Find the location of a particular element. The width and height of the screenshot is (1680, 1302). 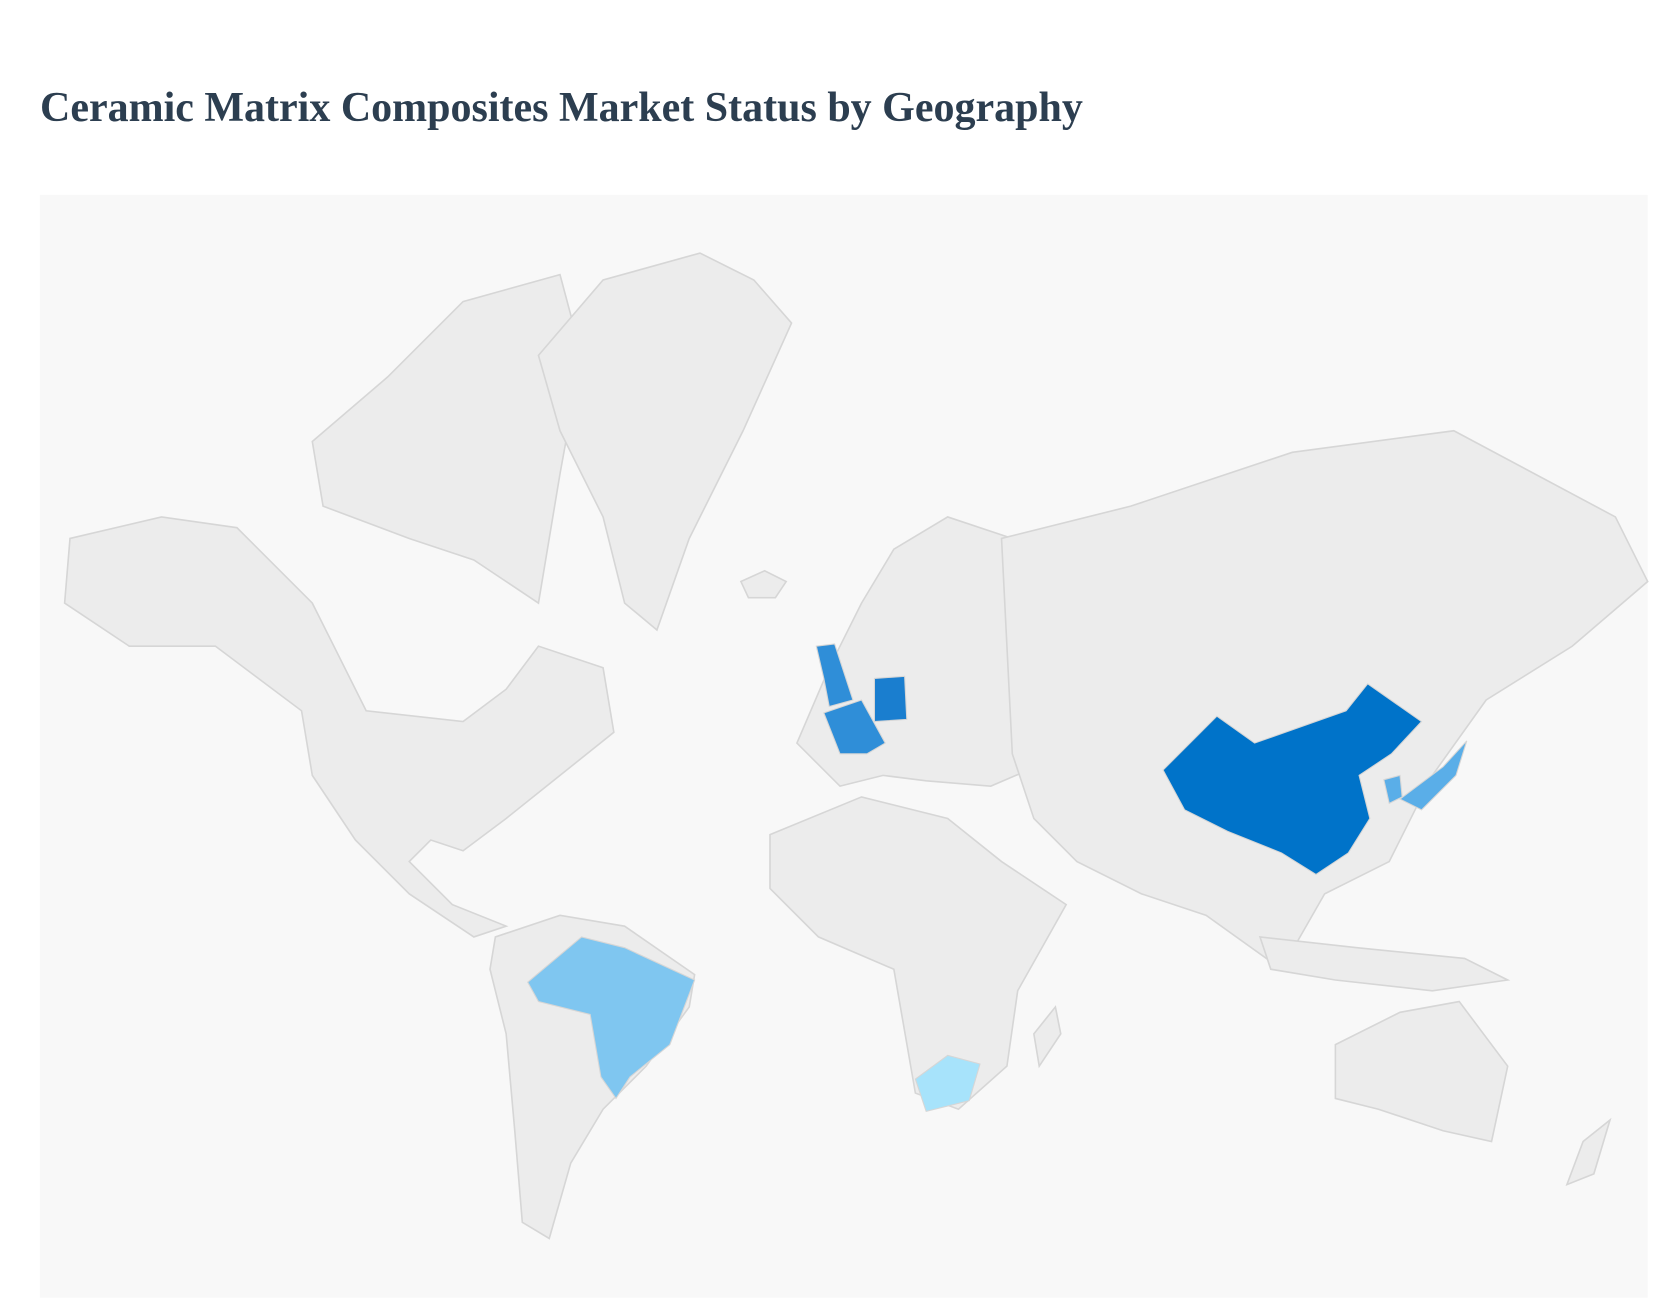

country-cn is located at coordinates (1292, 779).